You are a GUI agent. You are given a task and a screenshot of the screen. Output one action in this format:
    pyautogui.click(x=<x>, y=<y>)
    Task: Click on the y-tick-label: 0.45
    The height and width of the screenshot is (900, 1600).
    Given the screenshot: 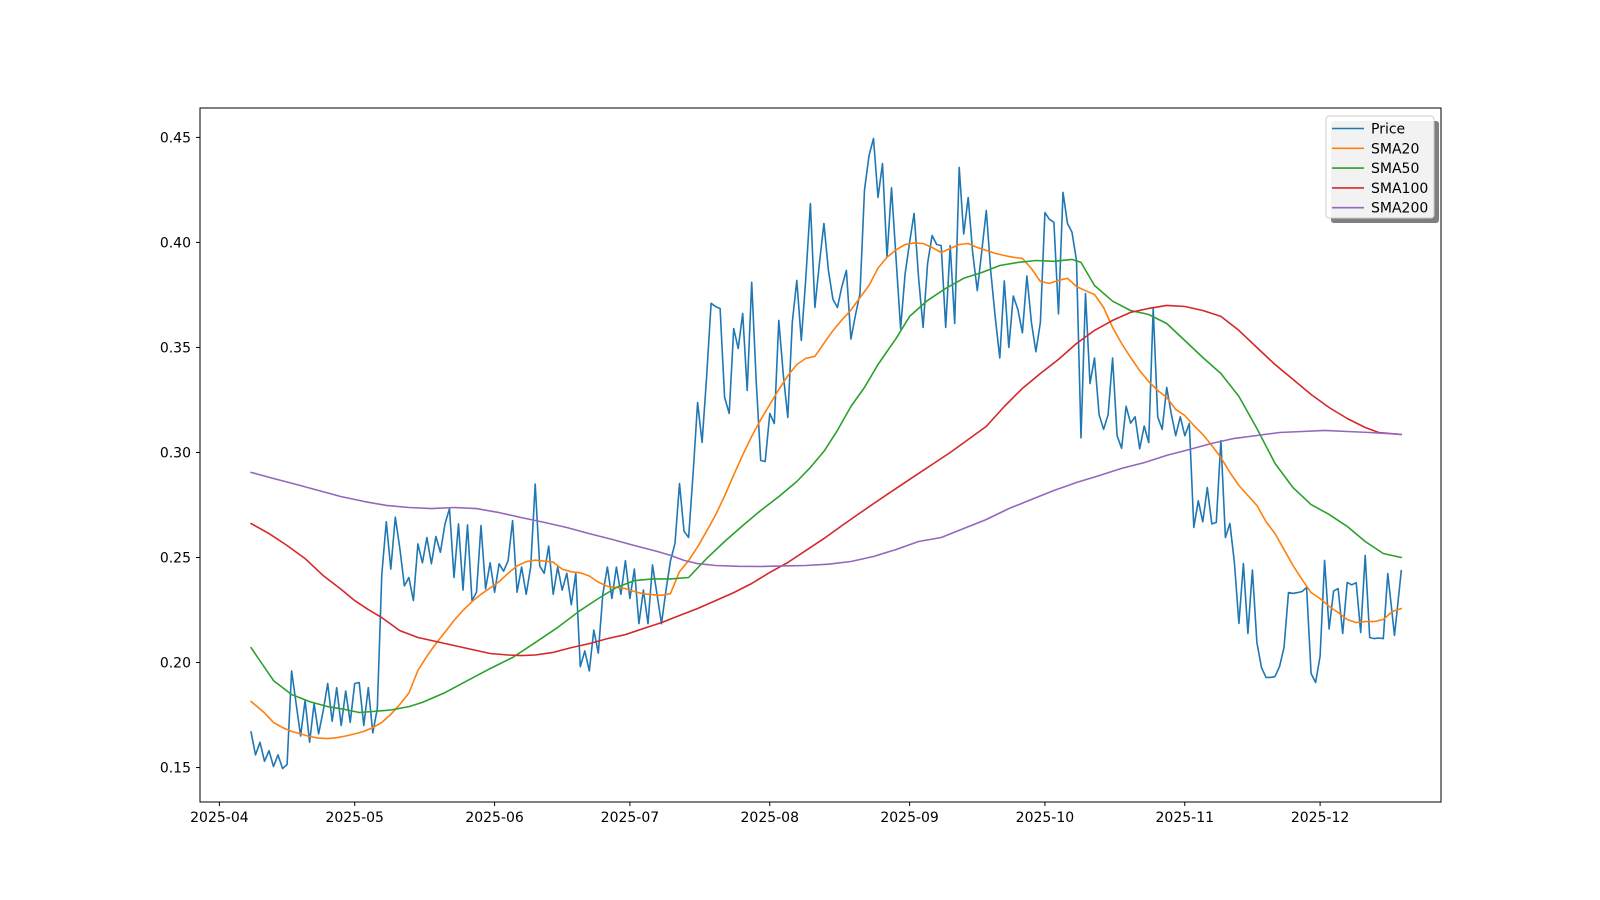 What is the action you would take?
    pyautogui.click(x=175, y=138)
    